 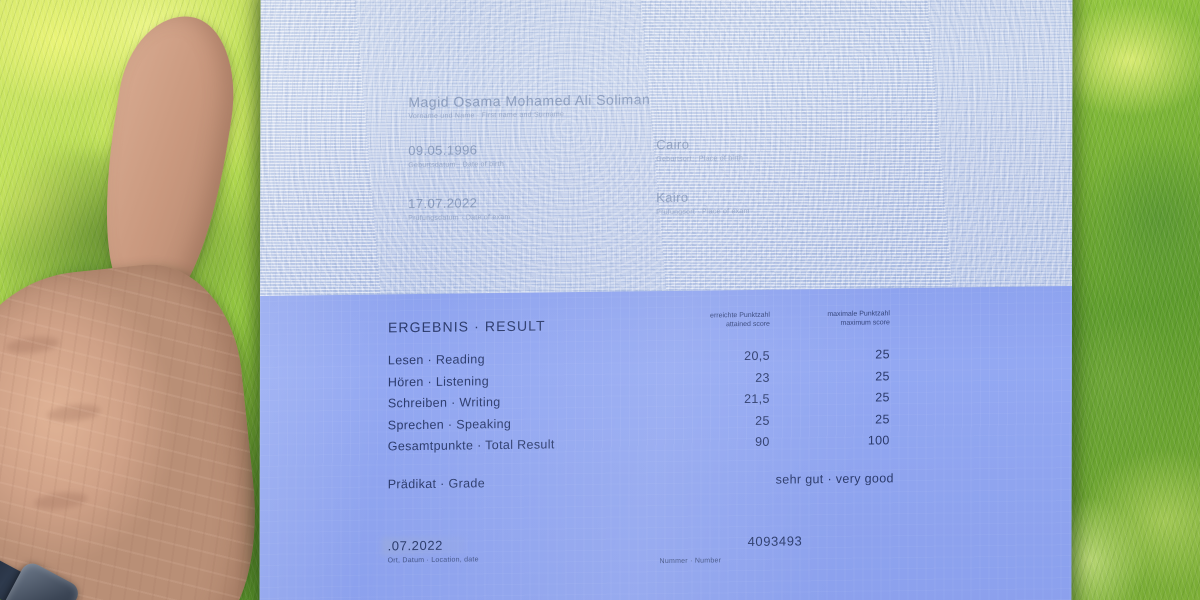 What do you see at coordinates (449, 424) in the screenshot?
I see `score-row-label: Sprechen · Speaking` at bounding box center [449, 424].